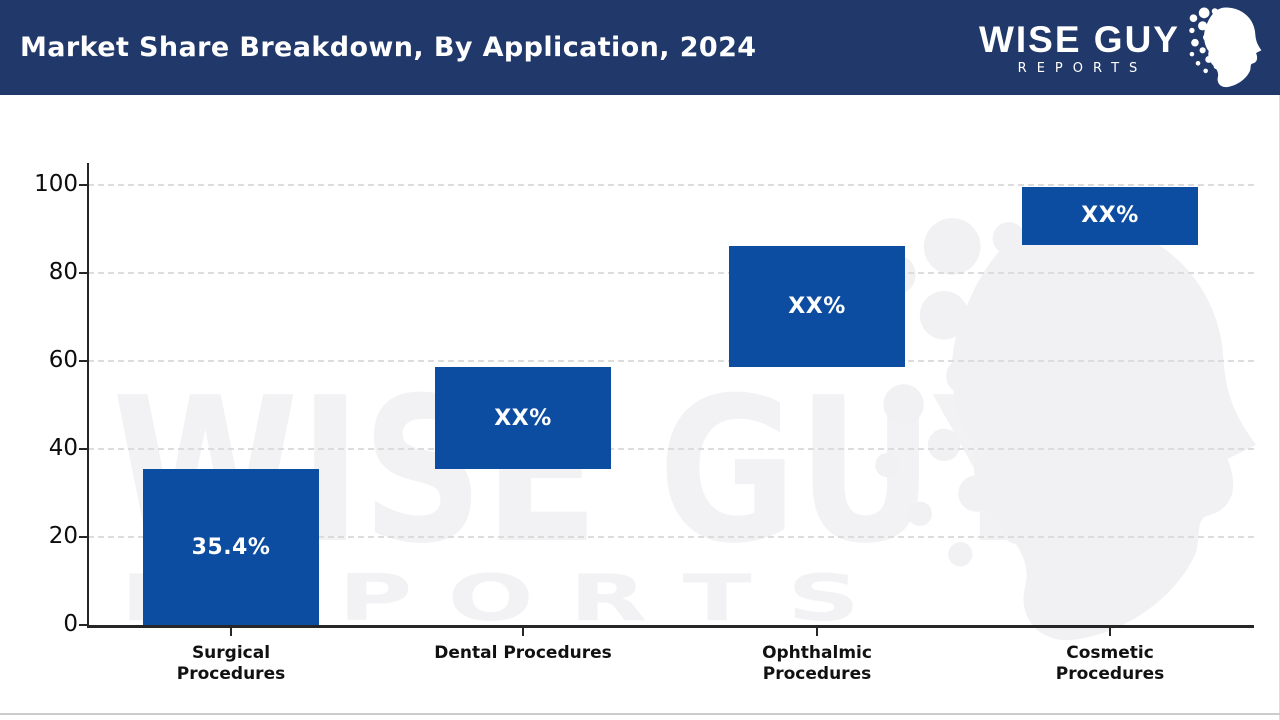 Image resolution: width=1280 pixels, height=720 pixels. I want to click on x-axis-category-label: Cosmetic Procedures, so click(1110, 664).